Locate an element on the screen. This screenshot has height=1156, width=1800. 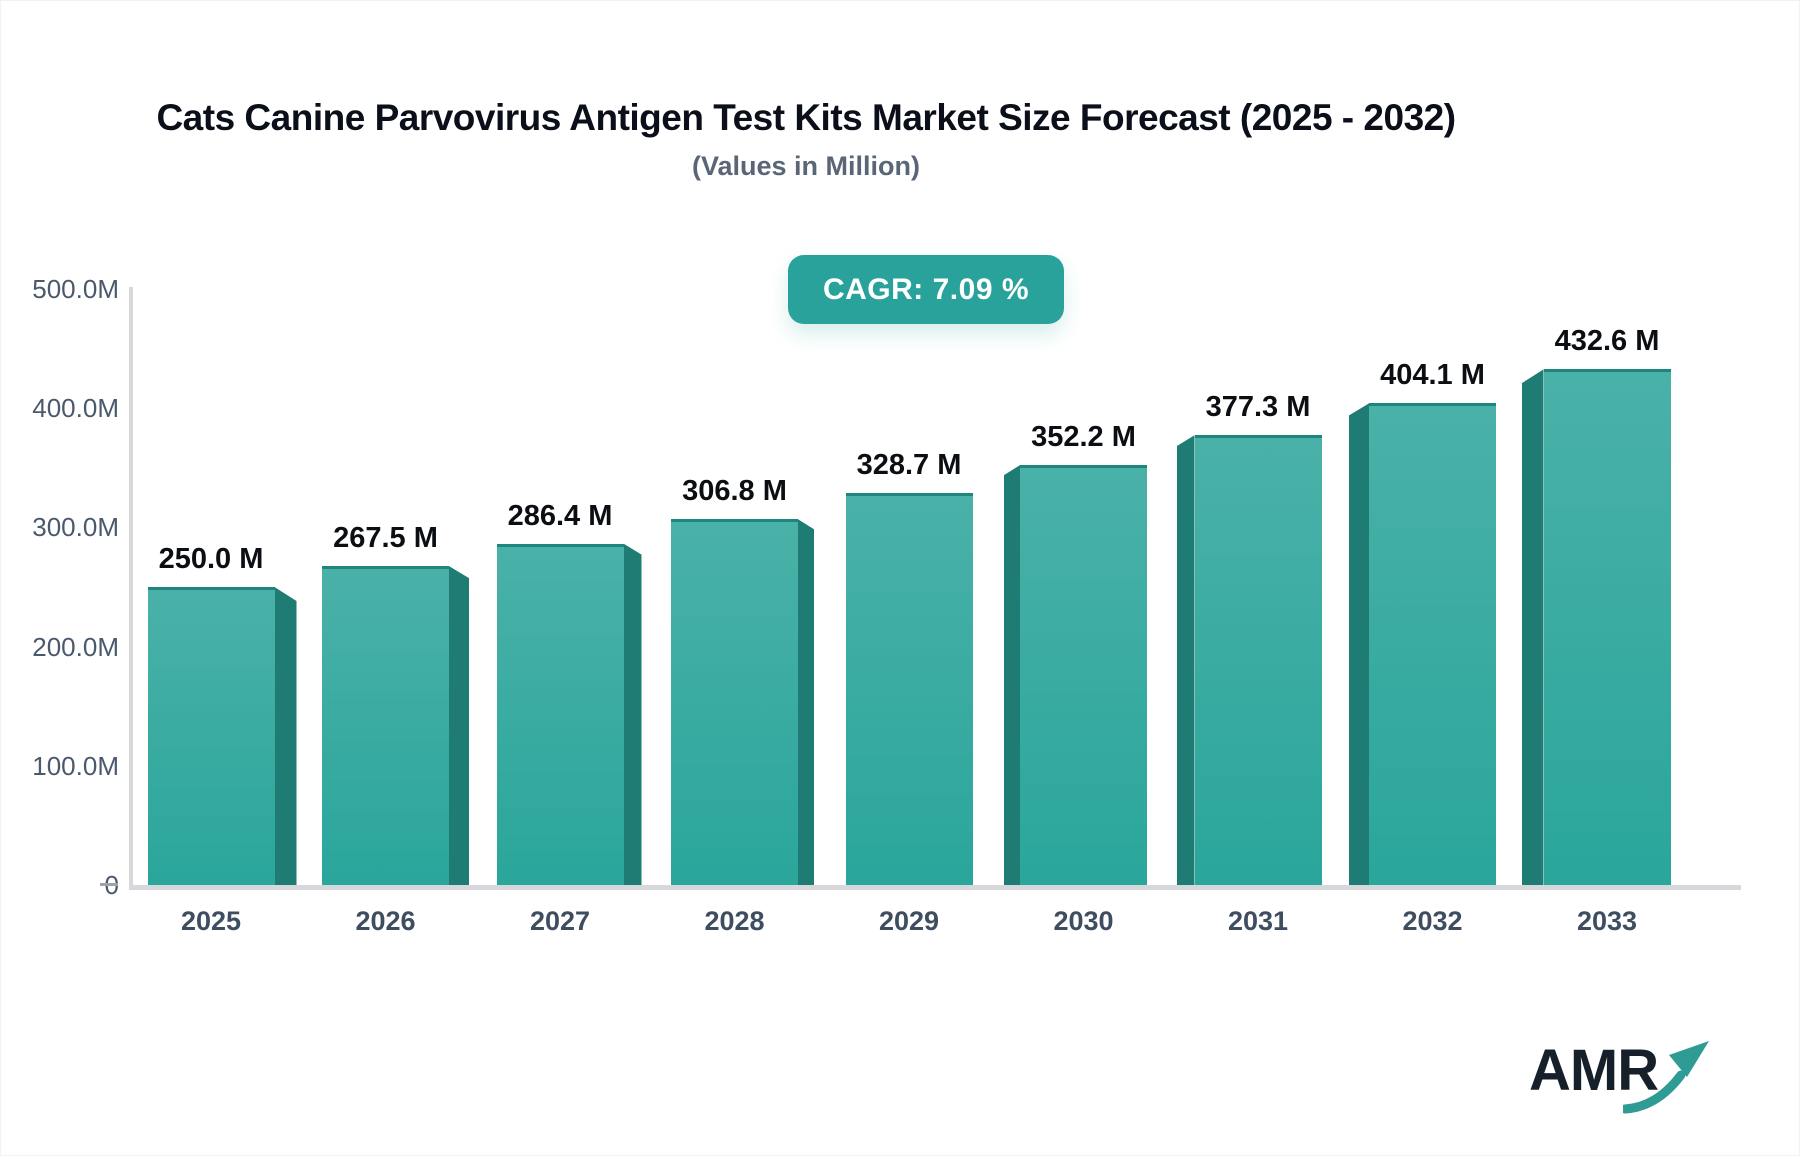
y-axis-label: 400.0M is located at coordinates (75, 408).